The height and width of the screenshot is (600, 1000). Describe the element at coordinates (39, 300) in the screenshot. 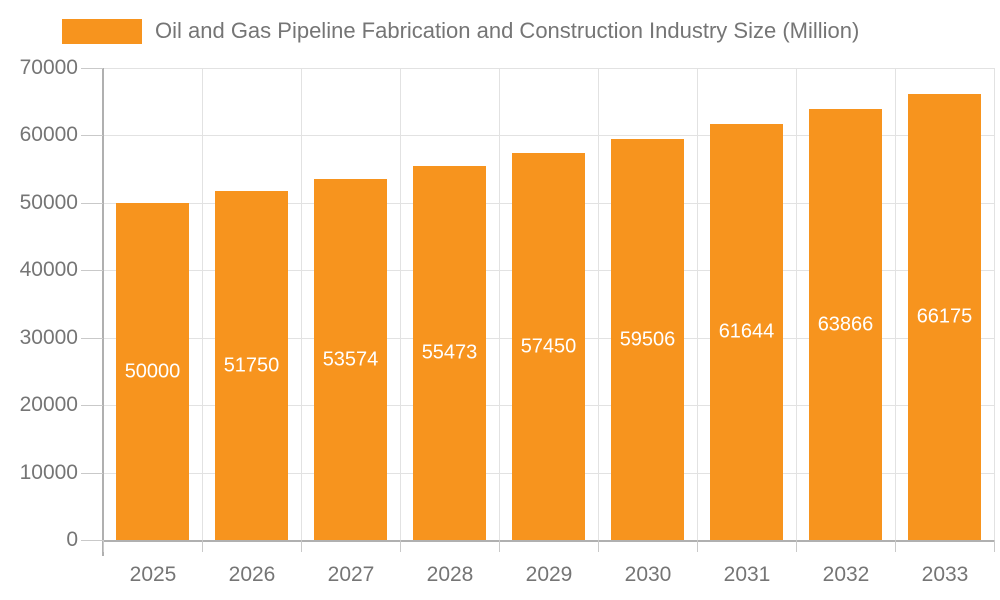

I see `y-axis-labels: 0 10000 20000 30000 40000 50000 60000 70000` at that location.